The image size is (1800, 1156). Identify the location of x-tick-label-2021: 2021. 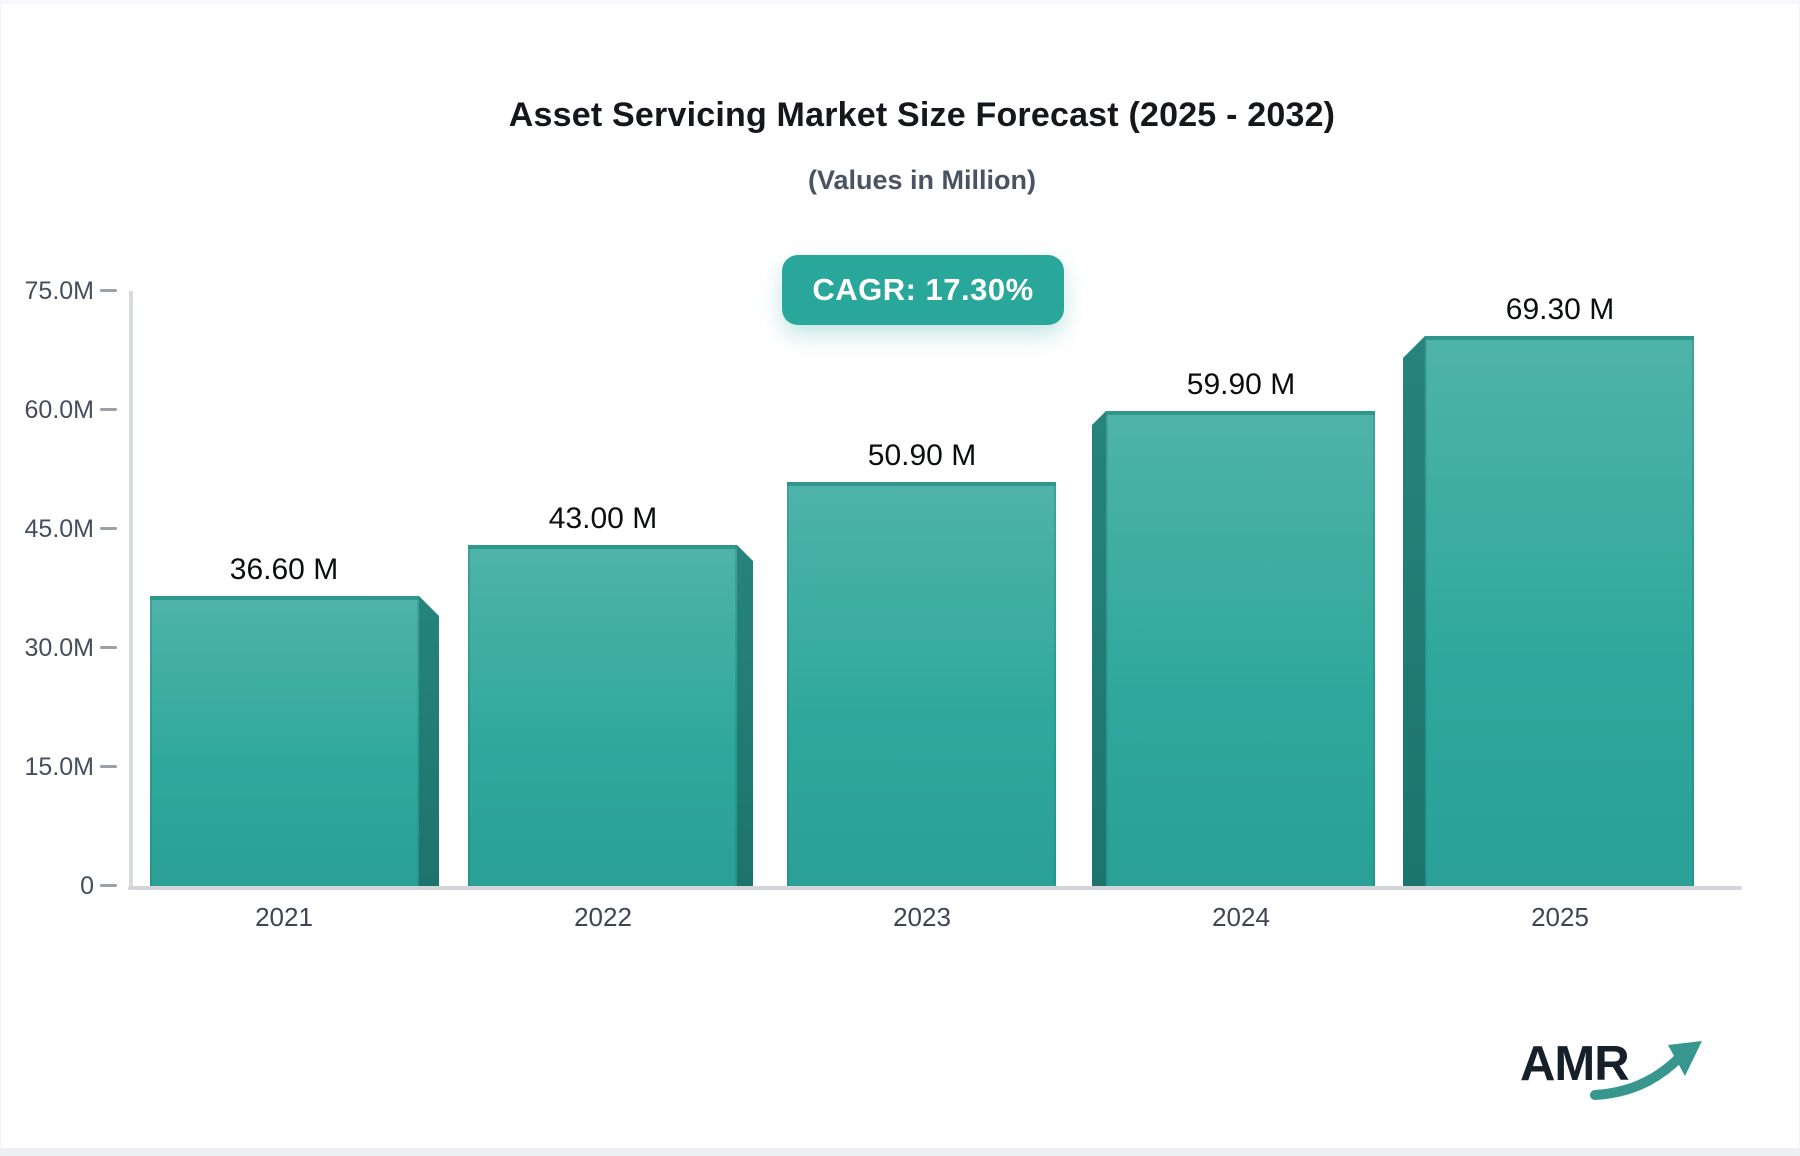
(284, 917).